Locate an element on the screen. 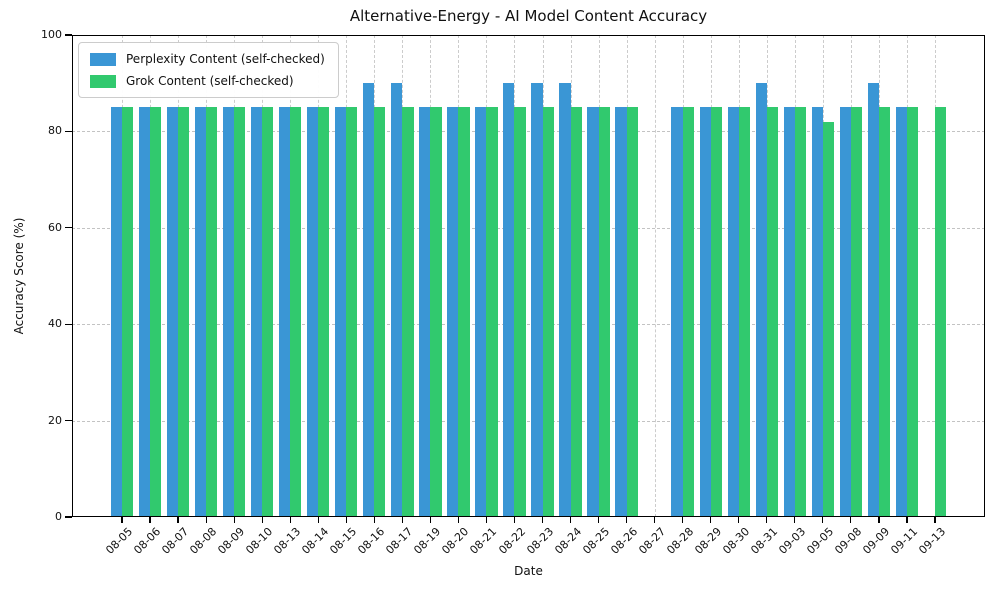 The height and width of the screenshot is (600, 1000). x-tick-label: 09-13 is located at coordinates (932, 541).